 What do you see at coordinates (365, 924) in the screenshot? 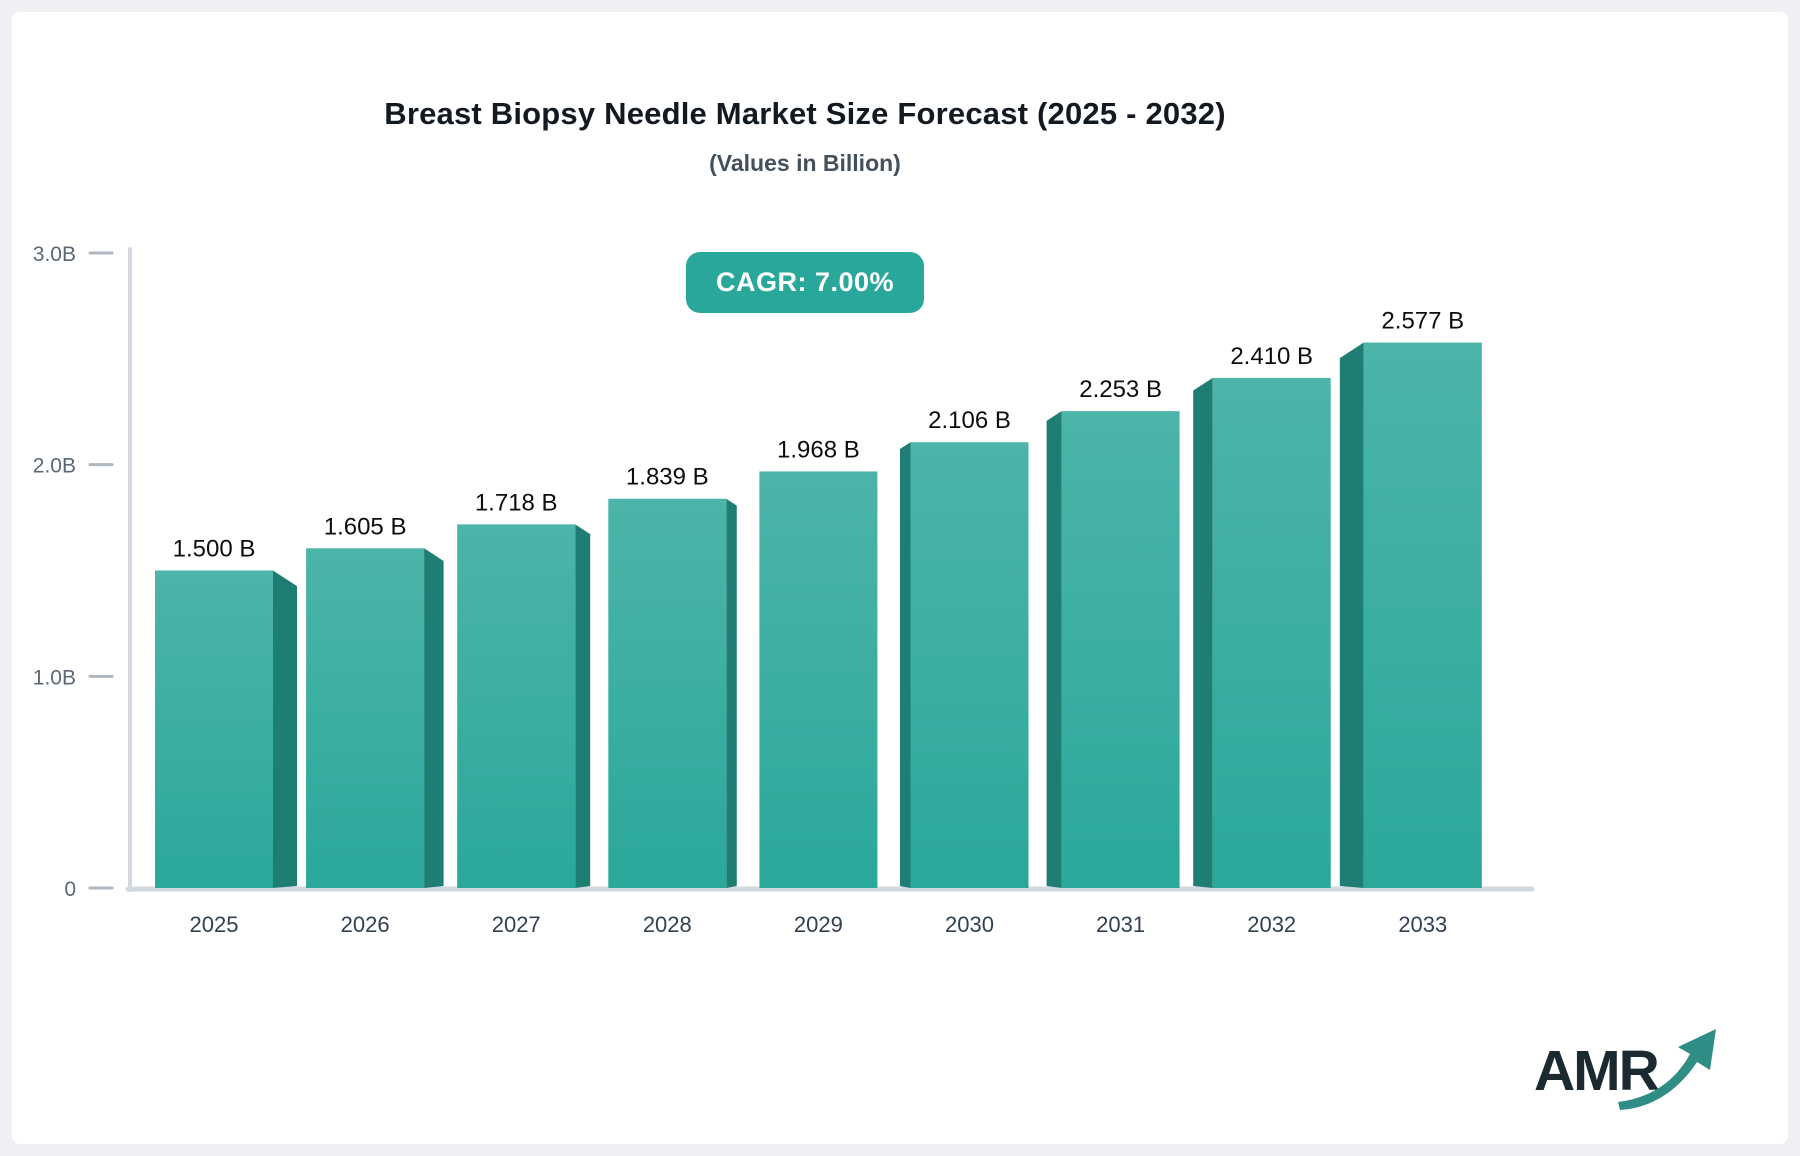
I see `year-label-2026: 2026` at bounding box center [365, 924].